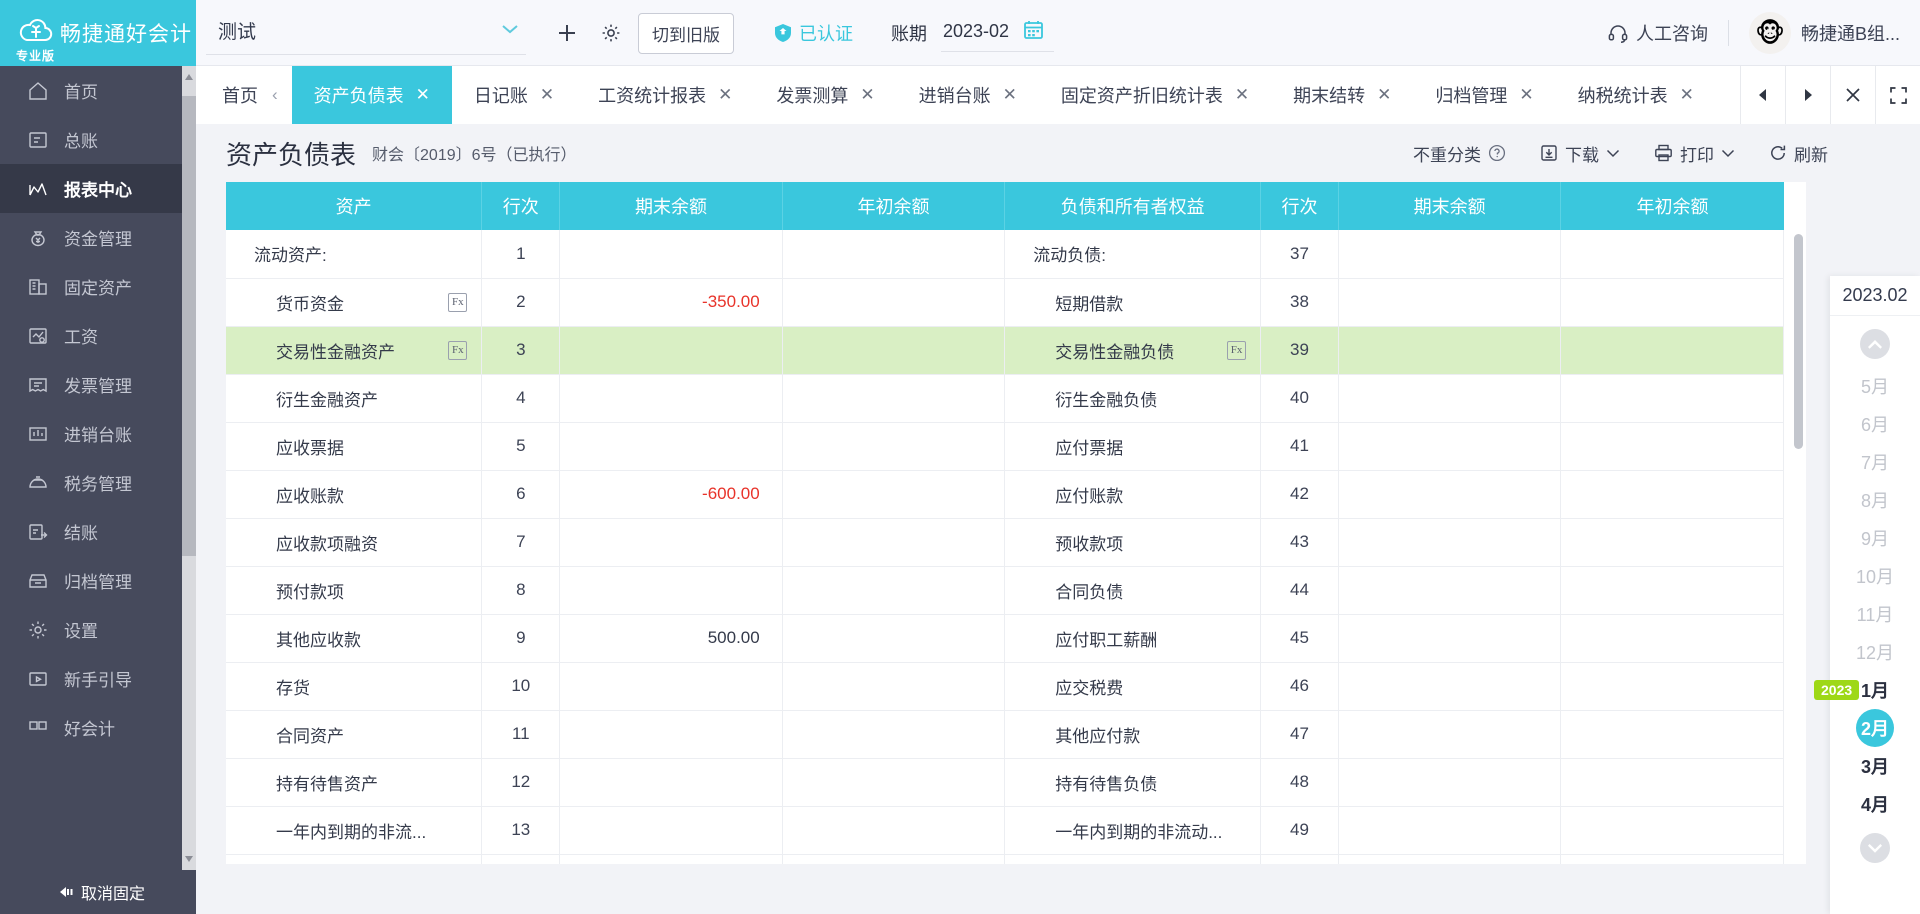 The height and width of the screenshot is (914, 1920). What do you see at coordinates (1133, 590) in the screenshot?
I see `cell-item: 合同负债` at bounding box center [1133, 590].